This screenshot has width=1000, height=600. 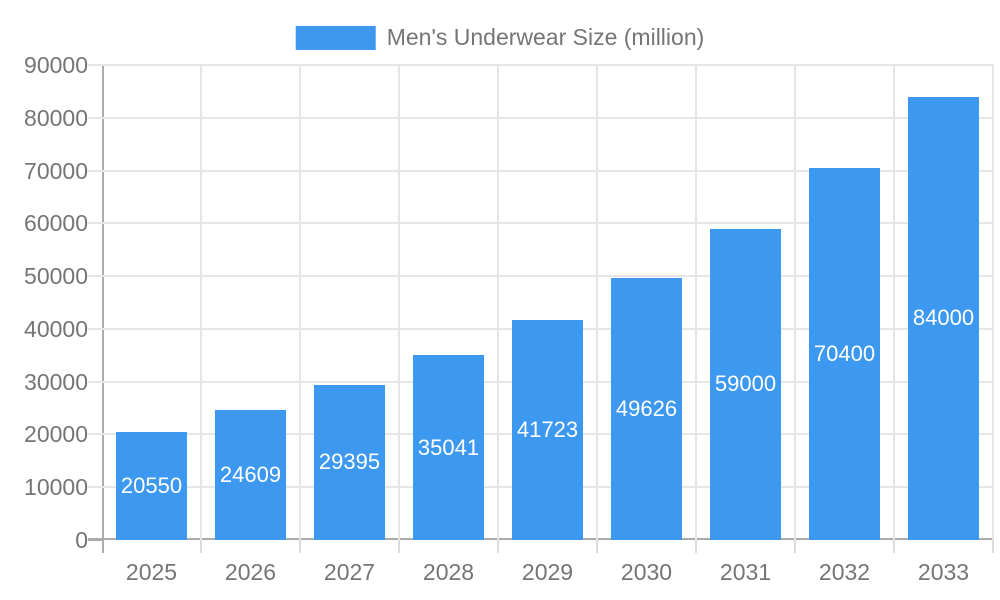 What do you see at coordinates (56, 381) in the screenshot?
I see `y-axis-label: 30000` at bounding box center [56, 381].